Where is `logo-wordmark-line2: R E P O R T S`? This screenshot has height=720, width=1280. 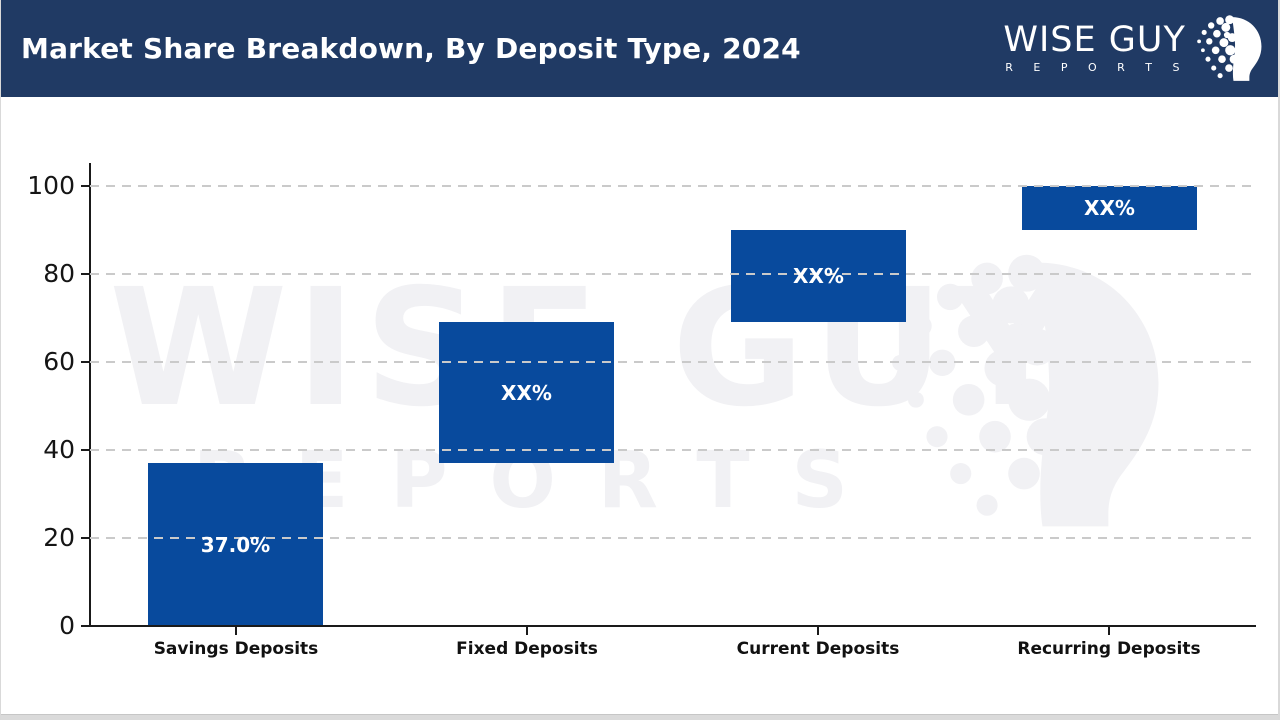 logo-wordmark-line2: R E P O R T S is located at coordinates (1096, 67).